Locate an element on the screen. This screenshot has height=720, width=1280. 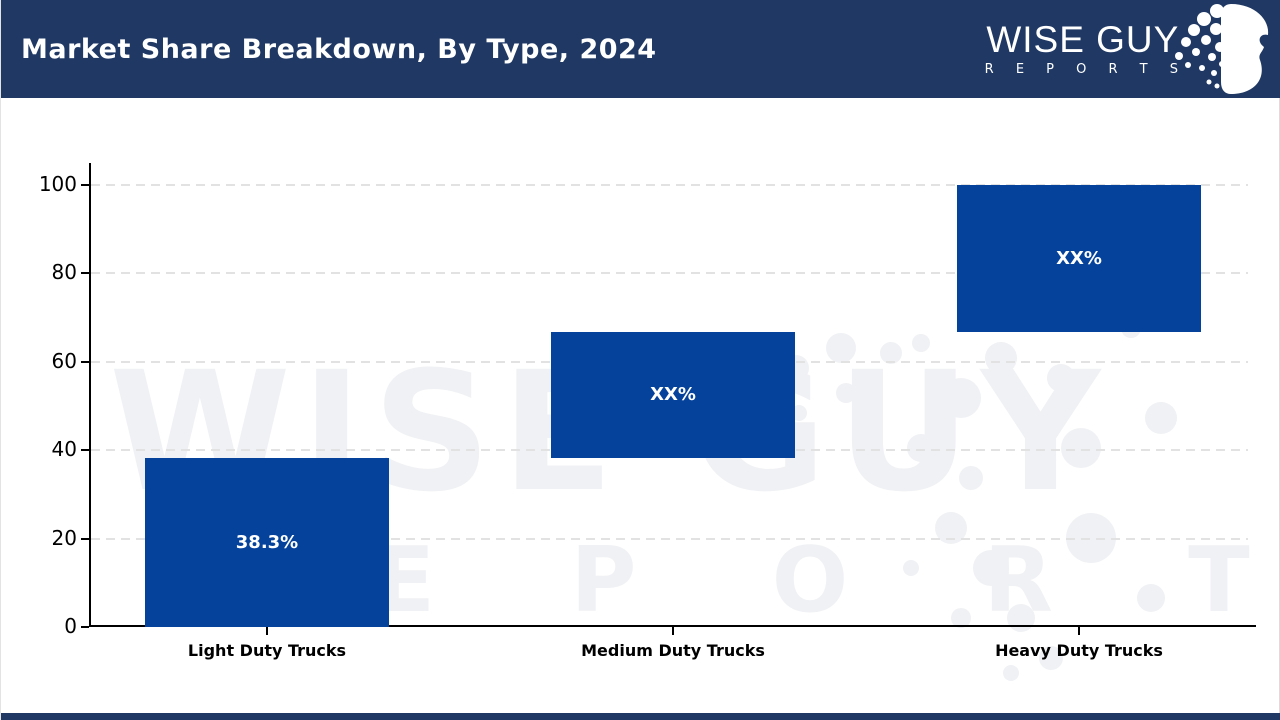
bar-heavy-duty-trucks: XX% is located at coordinates (1079, 259).